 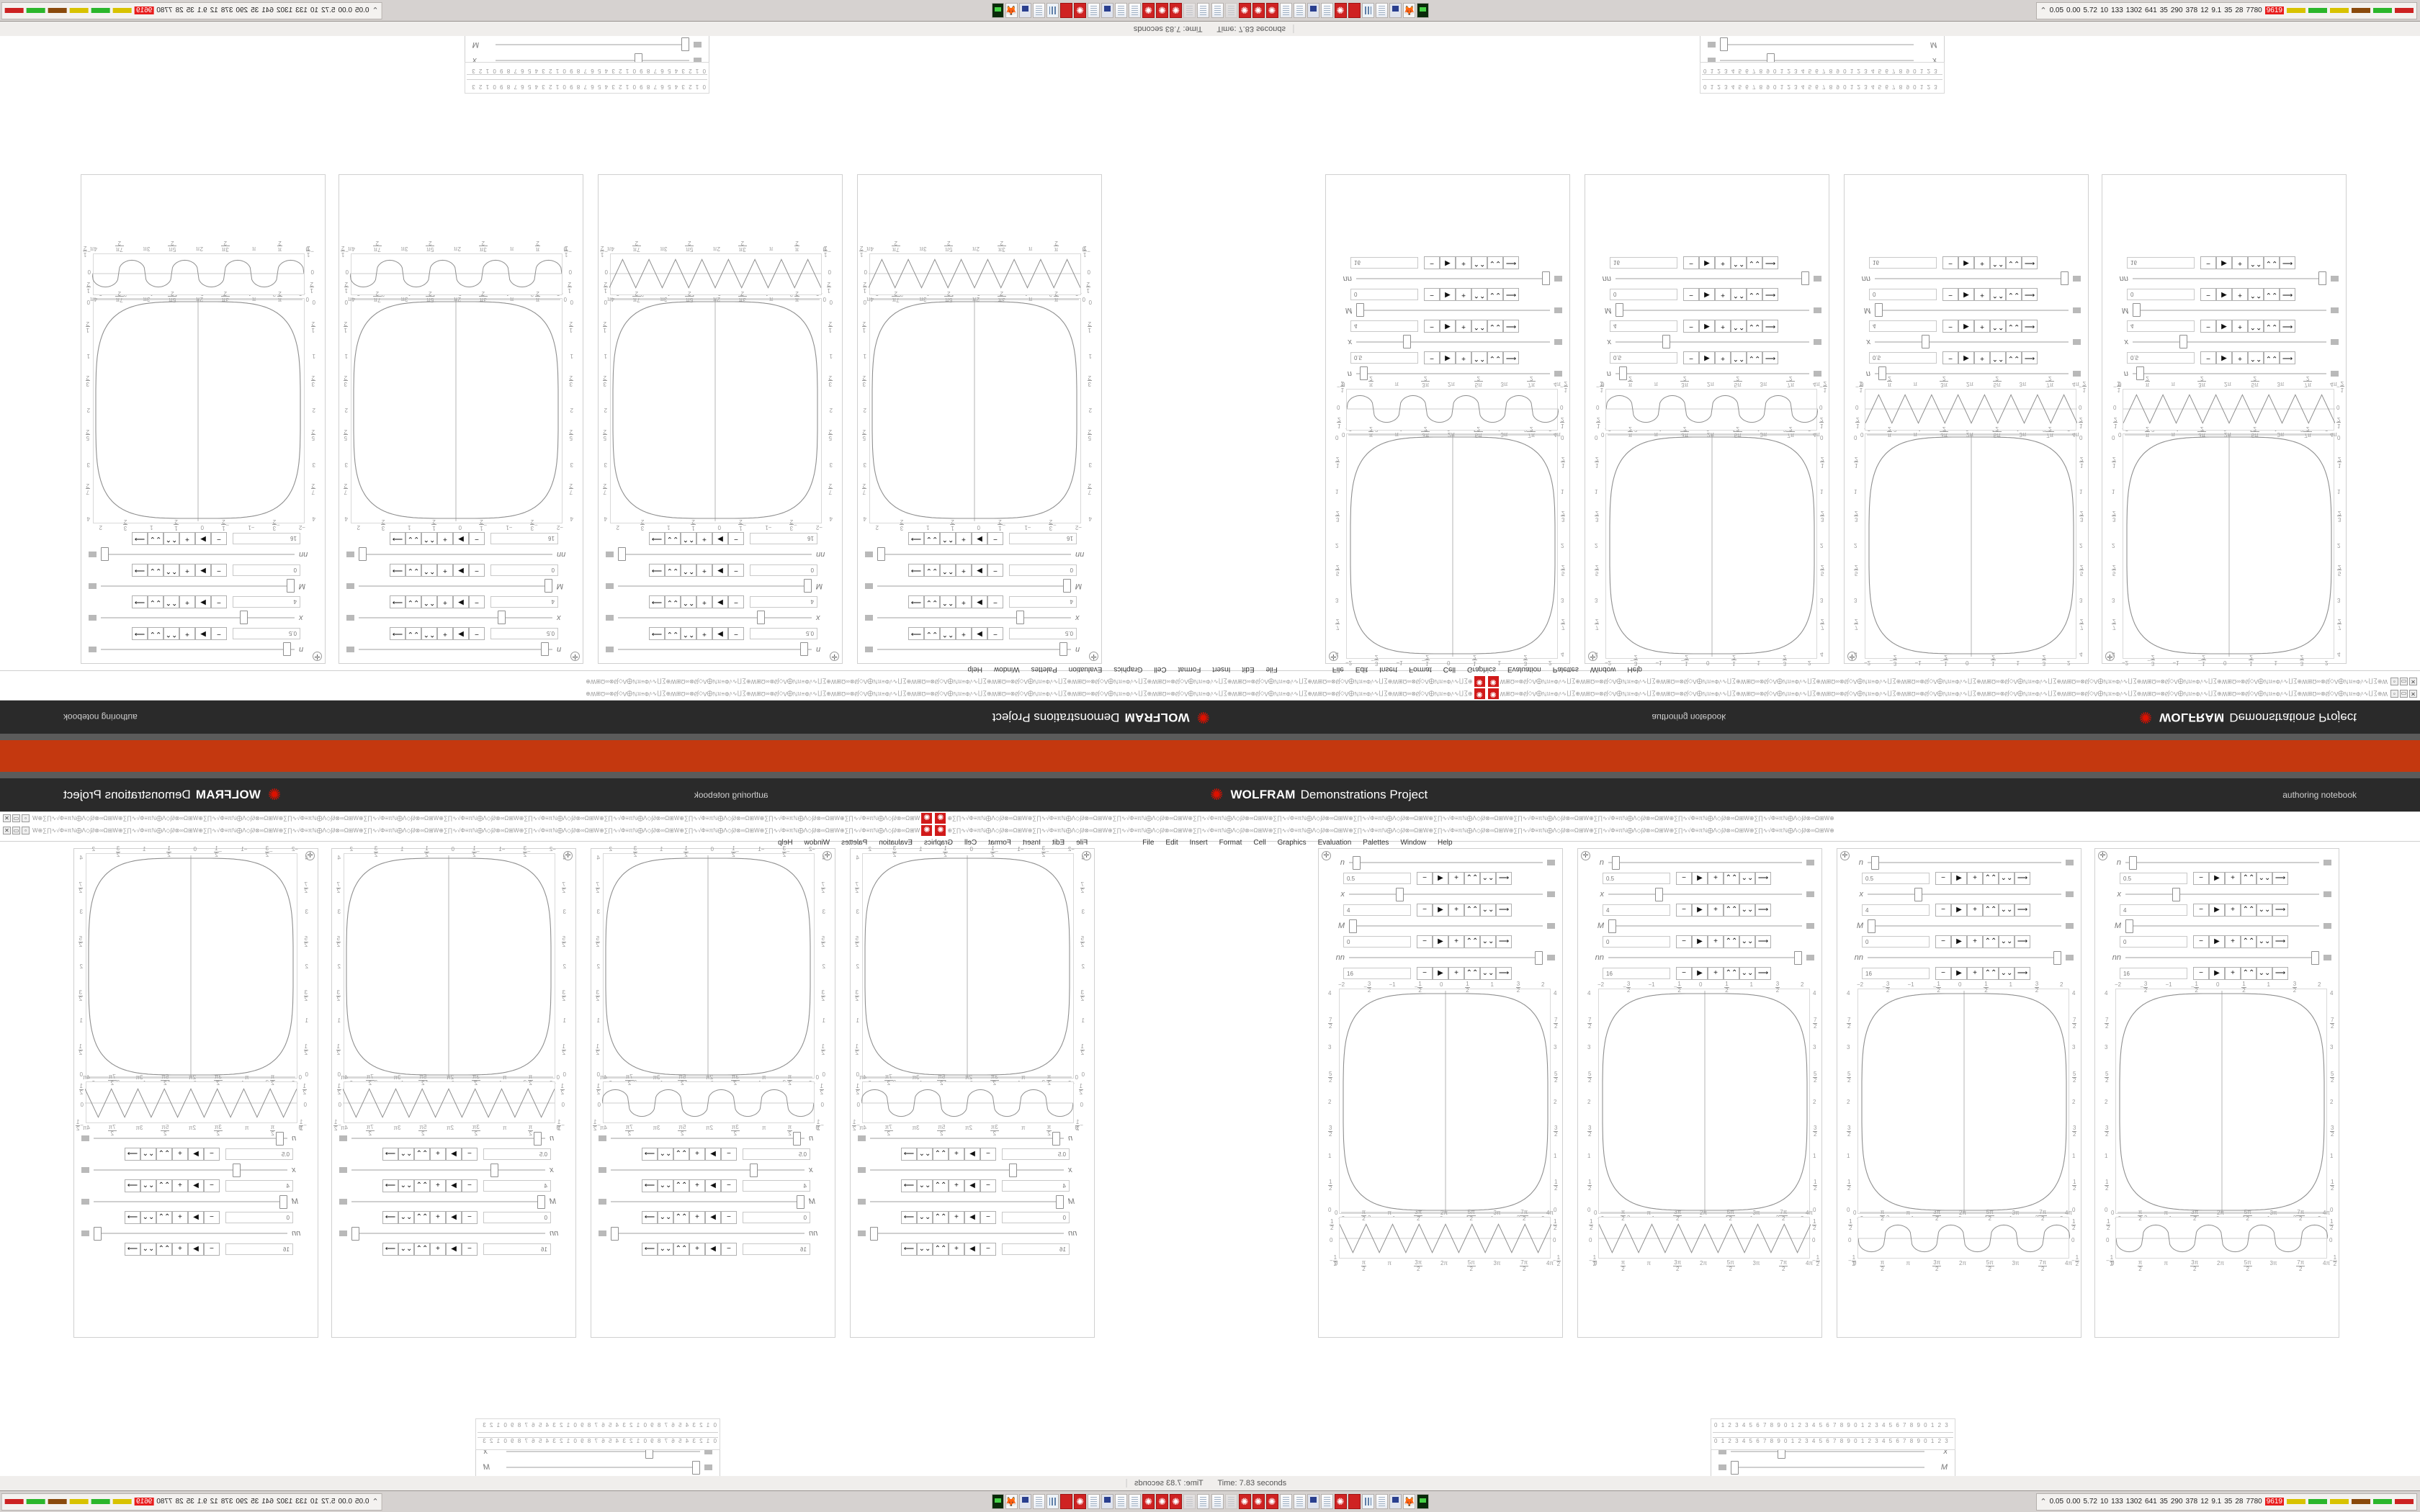 I want to click on firefox-icon, so click(x=1408, y=1501).